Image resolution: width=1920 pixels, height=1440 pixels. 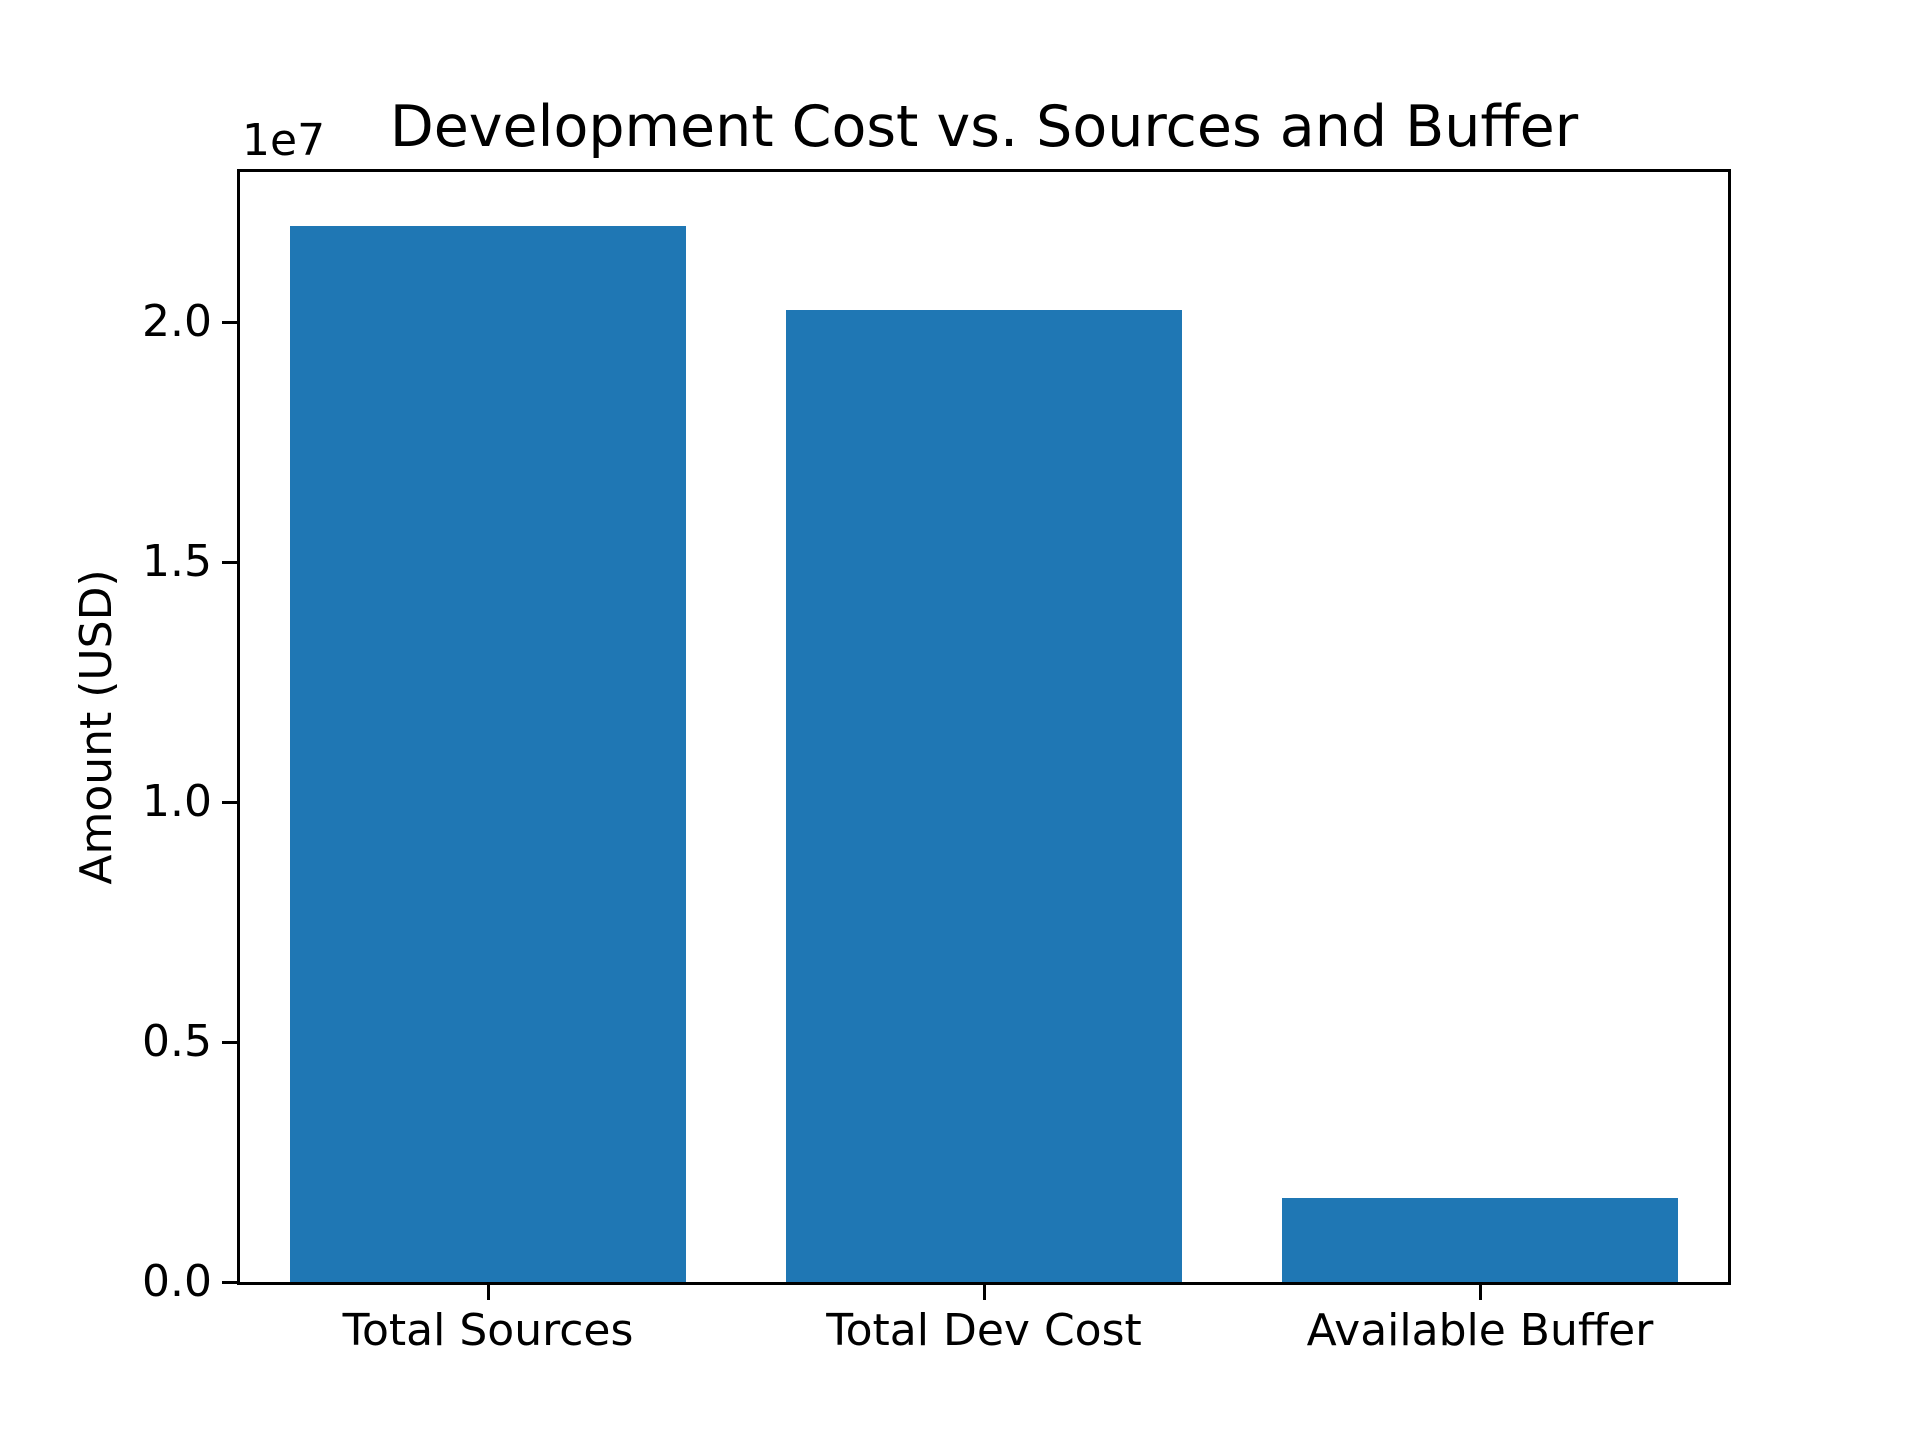 What do you see at coordinates (177, 801) in the screenshot?
I see `y-tick-label: 1.0` at bounding box center [177, 801].